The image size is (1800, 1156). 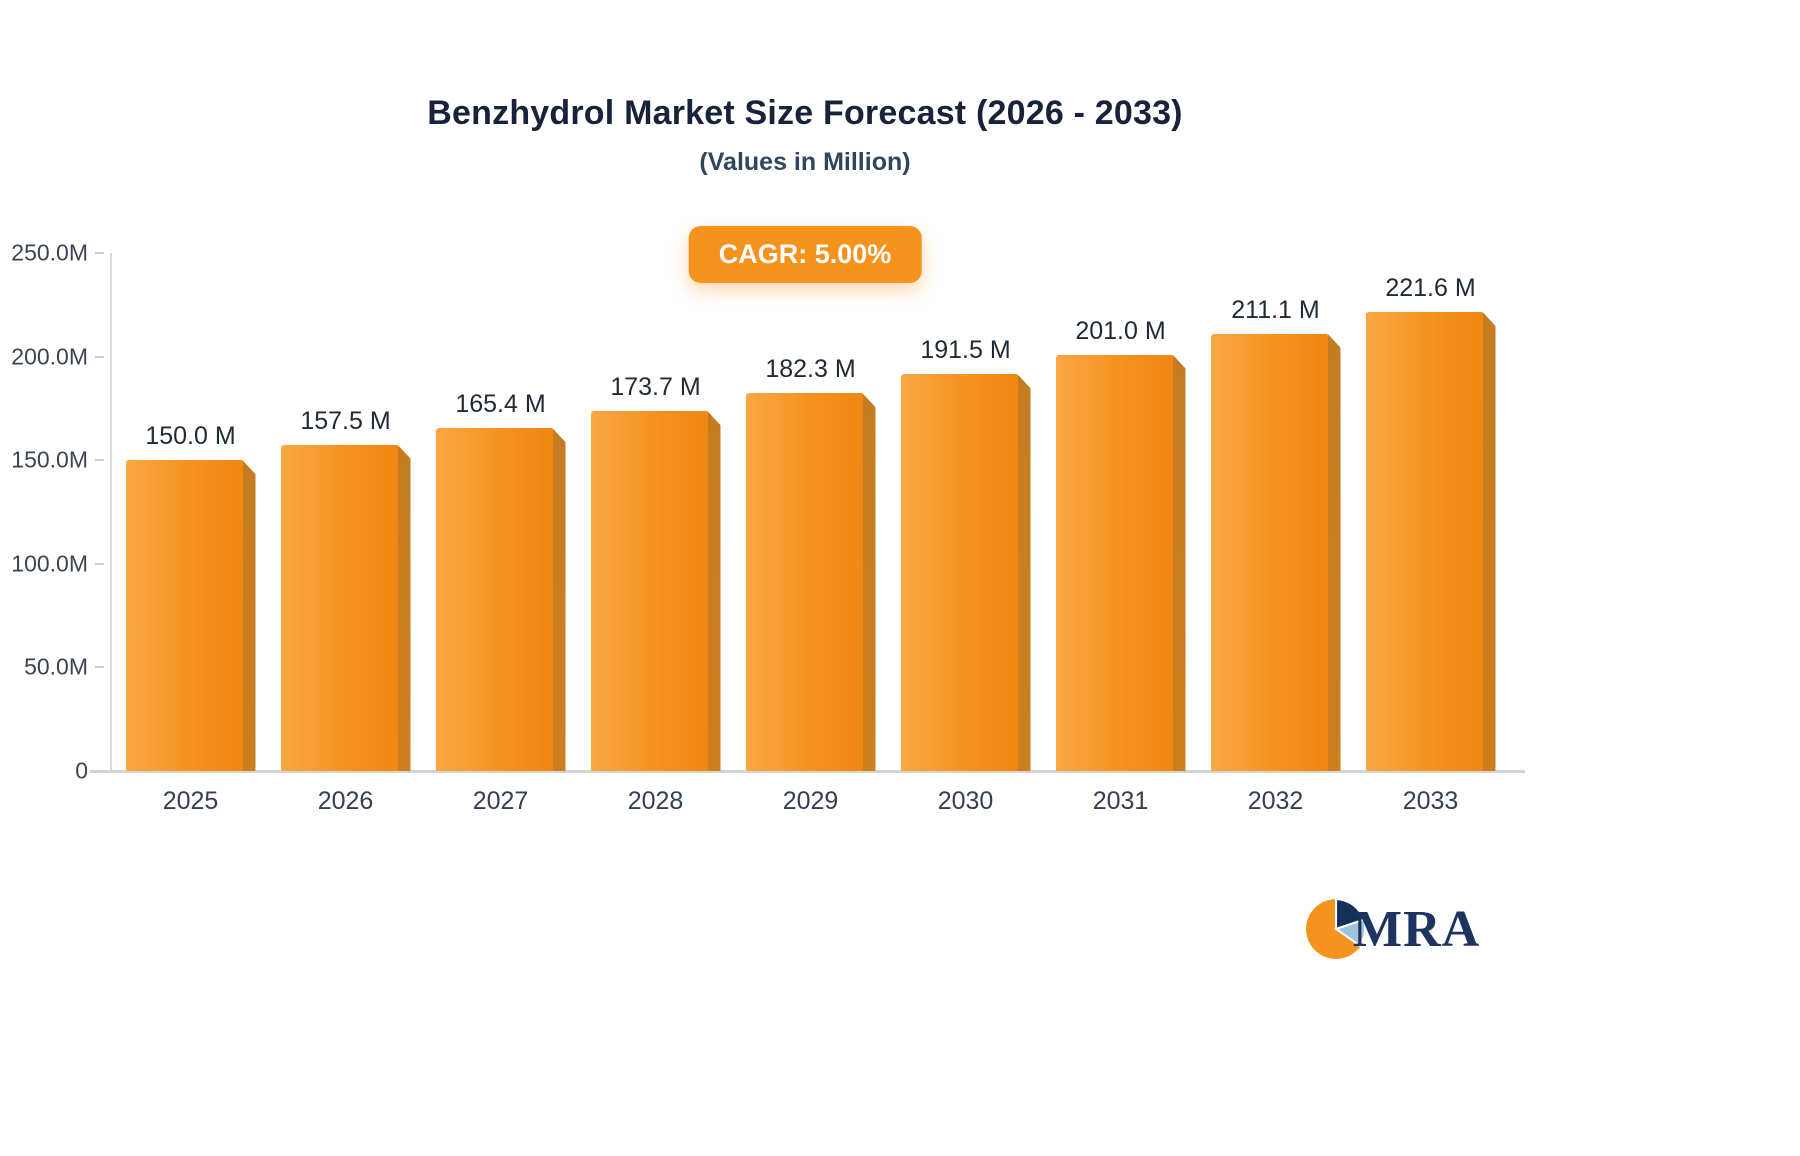 What do you see at coordinates (500, 404) in the screenshot?
I see `bar-value-label: 165.4 M` at bounding box center [500, 404].